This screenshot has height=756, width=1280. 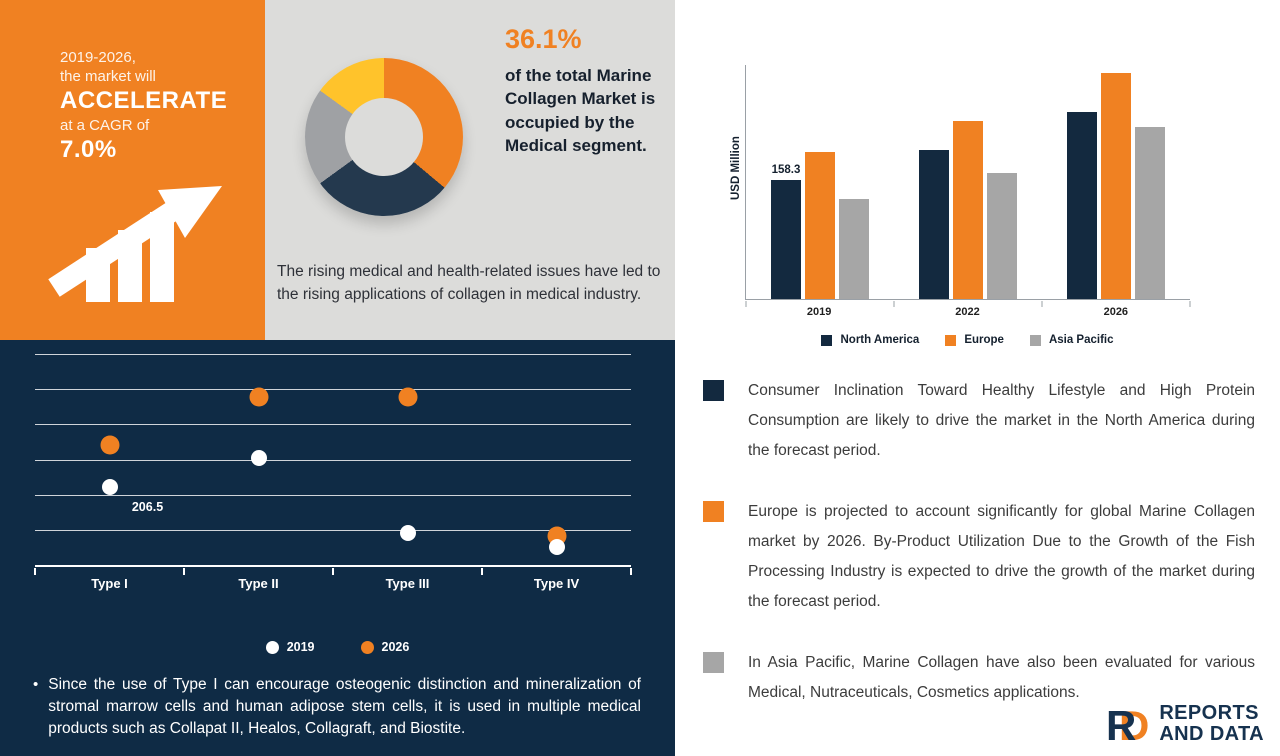 I want to click on forecast-period: 2019-2026,, so click(x=98, y=57).